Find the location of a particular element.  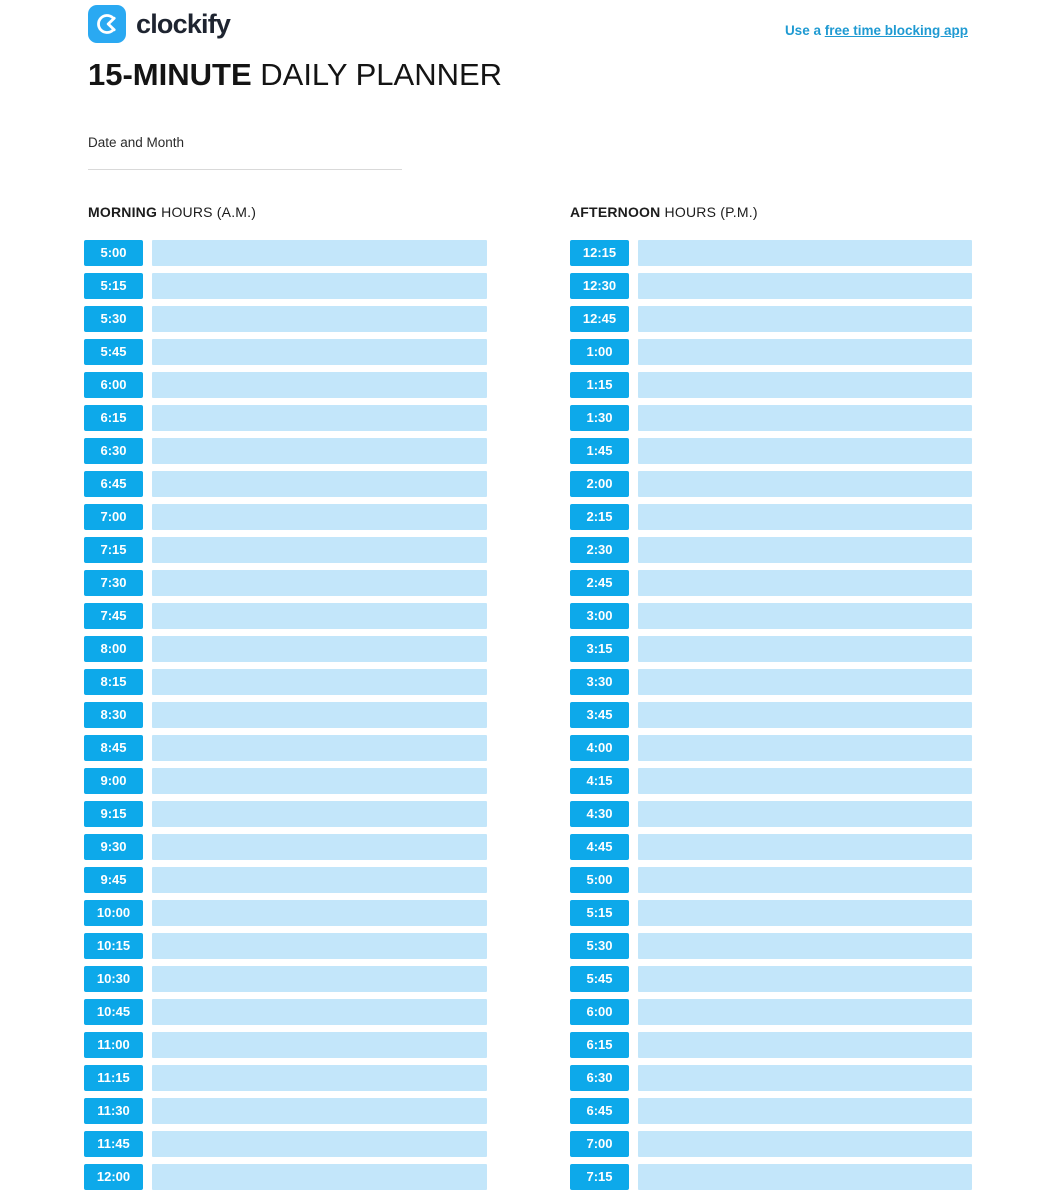

time-badge: 12:45 is located at coordinates (599, 319).